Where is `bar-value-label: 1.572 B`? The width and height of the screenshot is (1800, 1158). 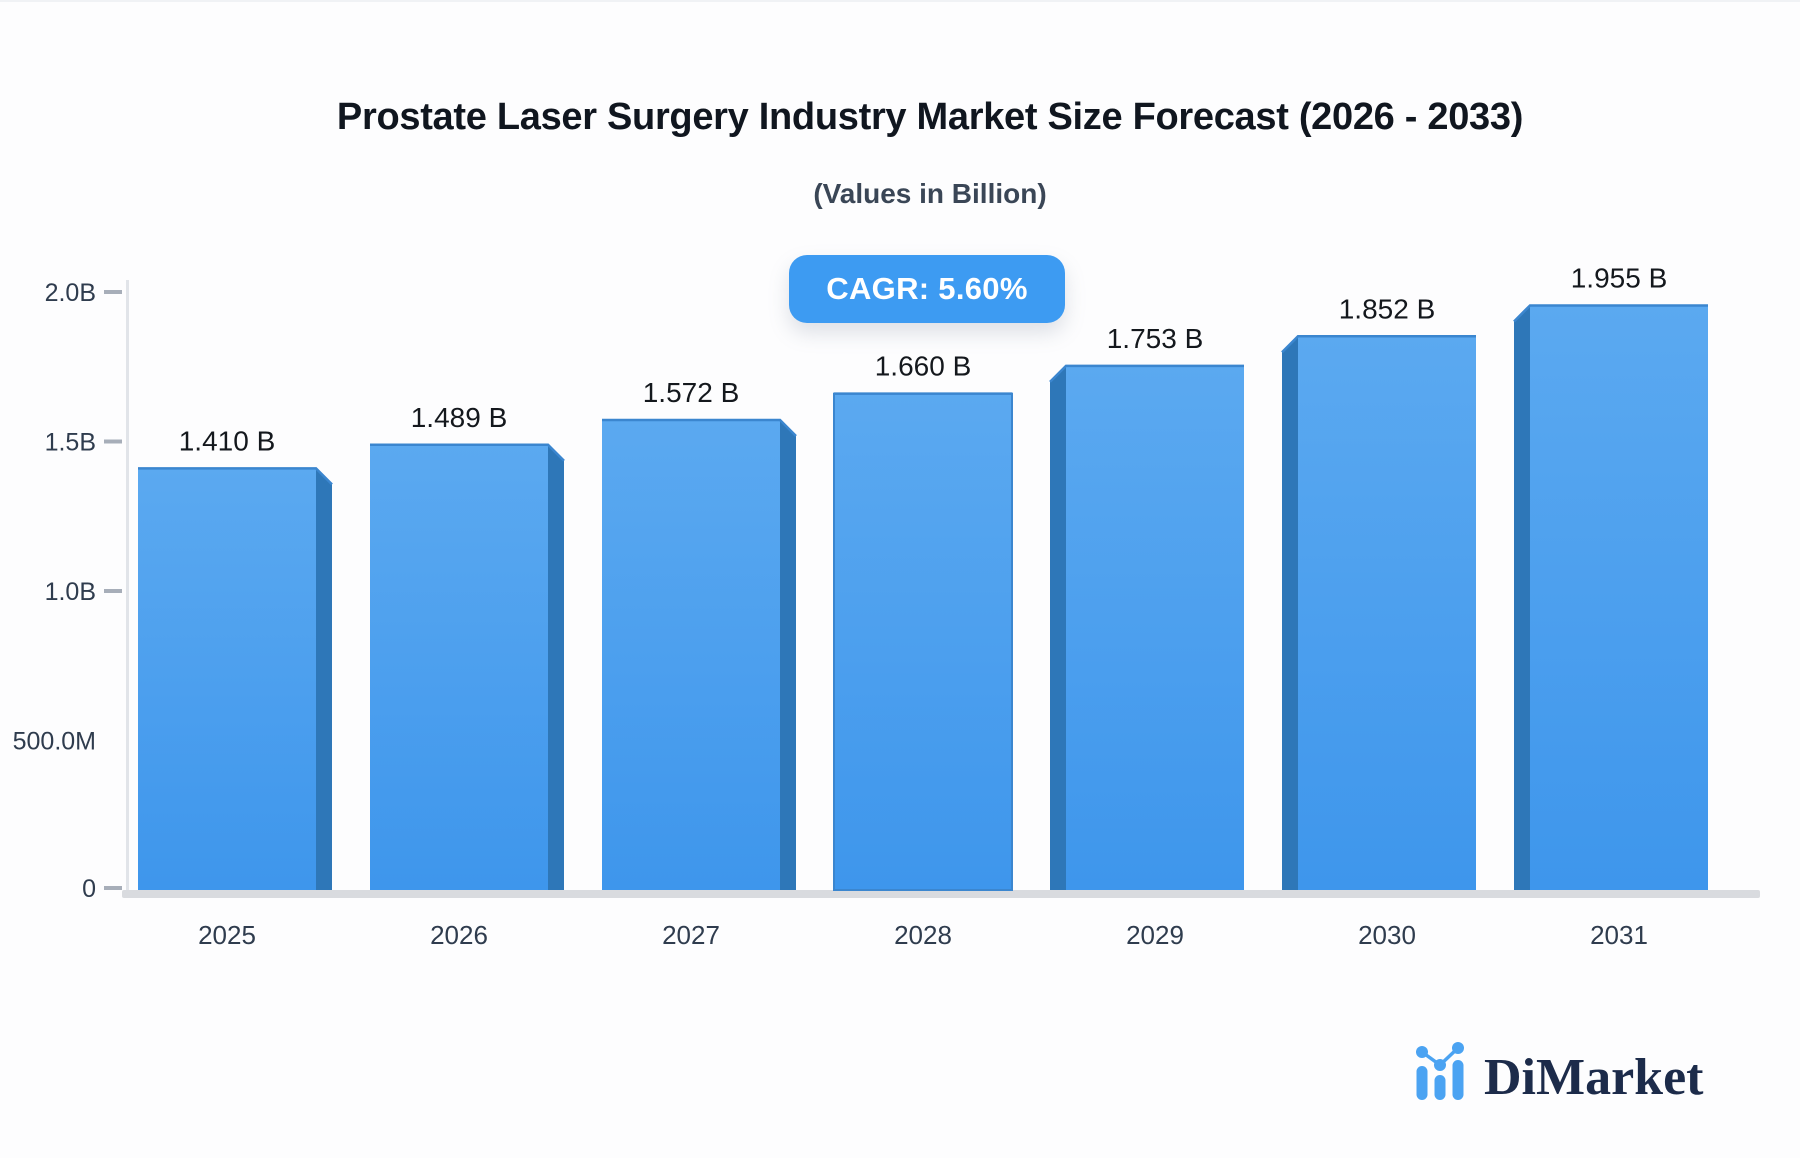 bar-value-label: 1.572 B is located at coordinates (691, 392).